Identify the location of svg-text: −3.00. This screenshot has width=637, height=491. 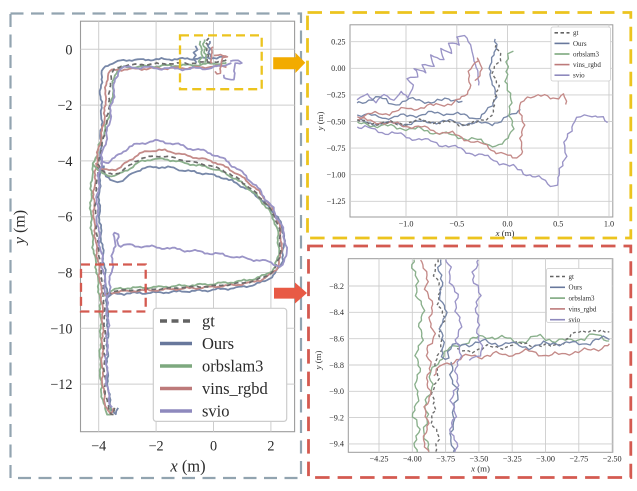
(545, 459).